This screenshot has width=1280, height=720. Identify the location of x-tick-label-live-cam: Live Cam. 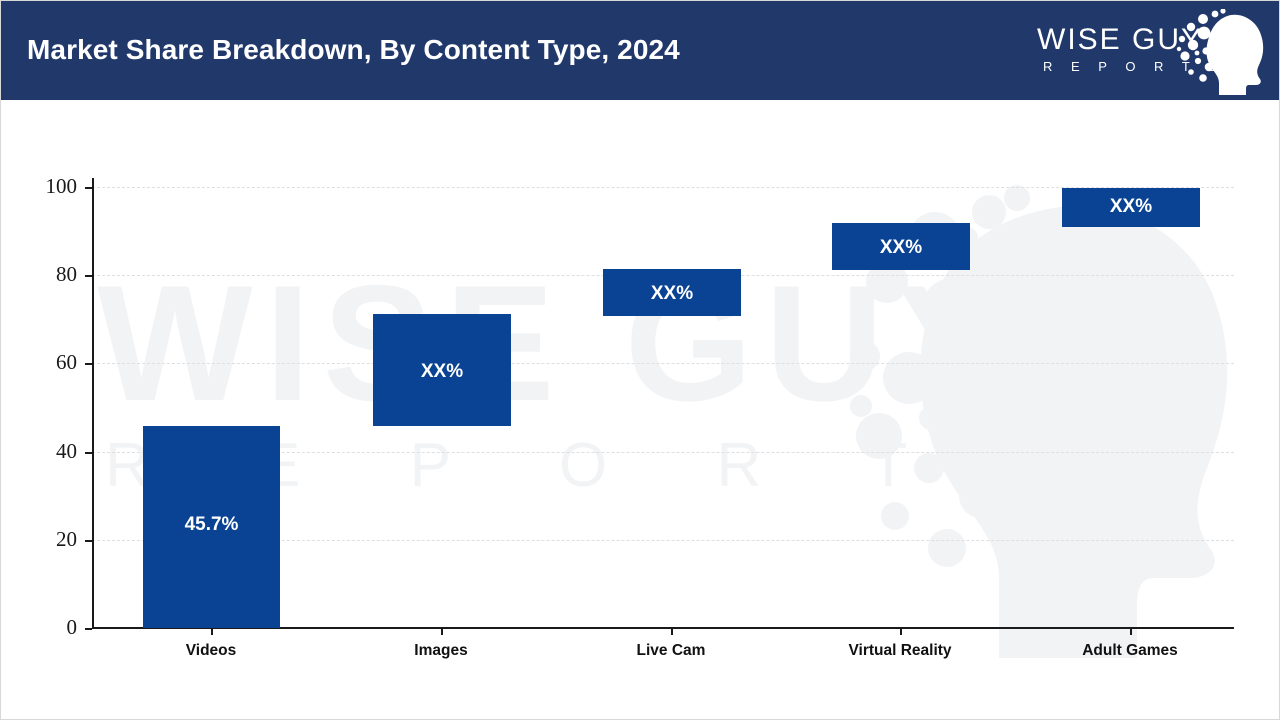
(671, 650).